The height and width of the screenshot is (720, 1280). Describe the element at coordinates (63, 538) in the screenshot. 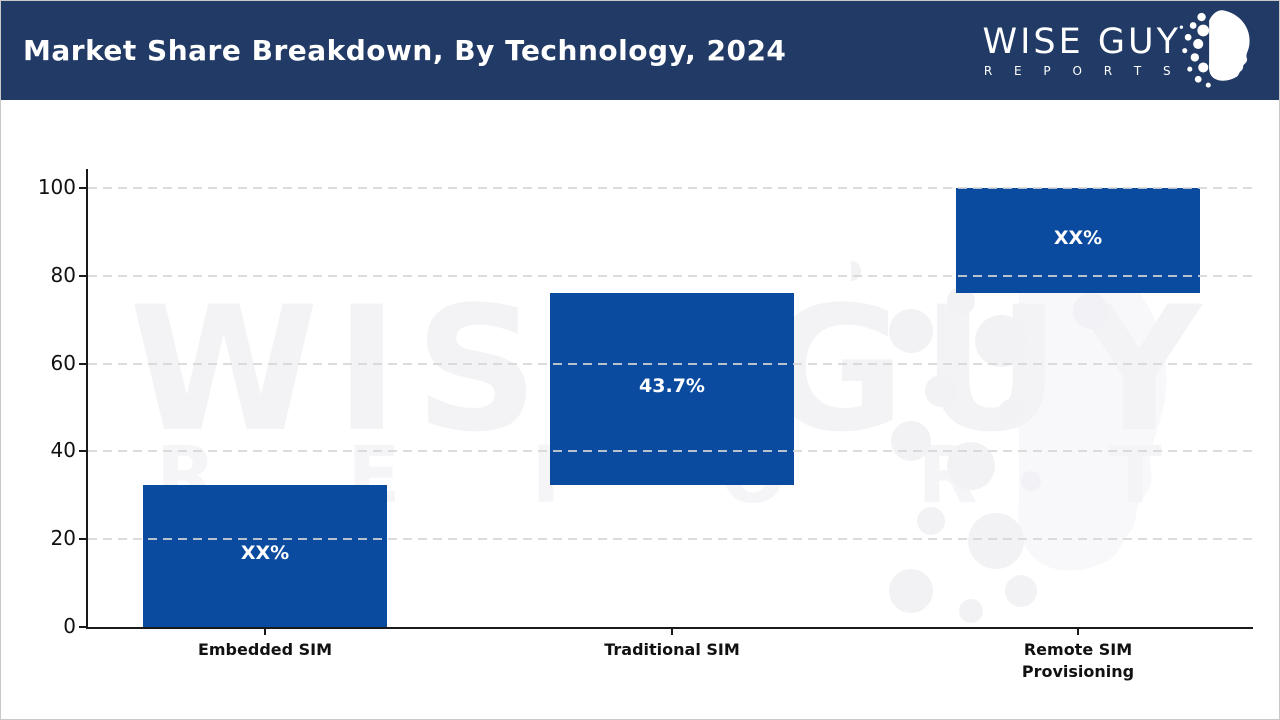

I see `y-tick-label-20: 20` at that location.